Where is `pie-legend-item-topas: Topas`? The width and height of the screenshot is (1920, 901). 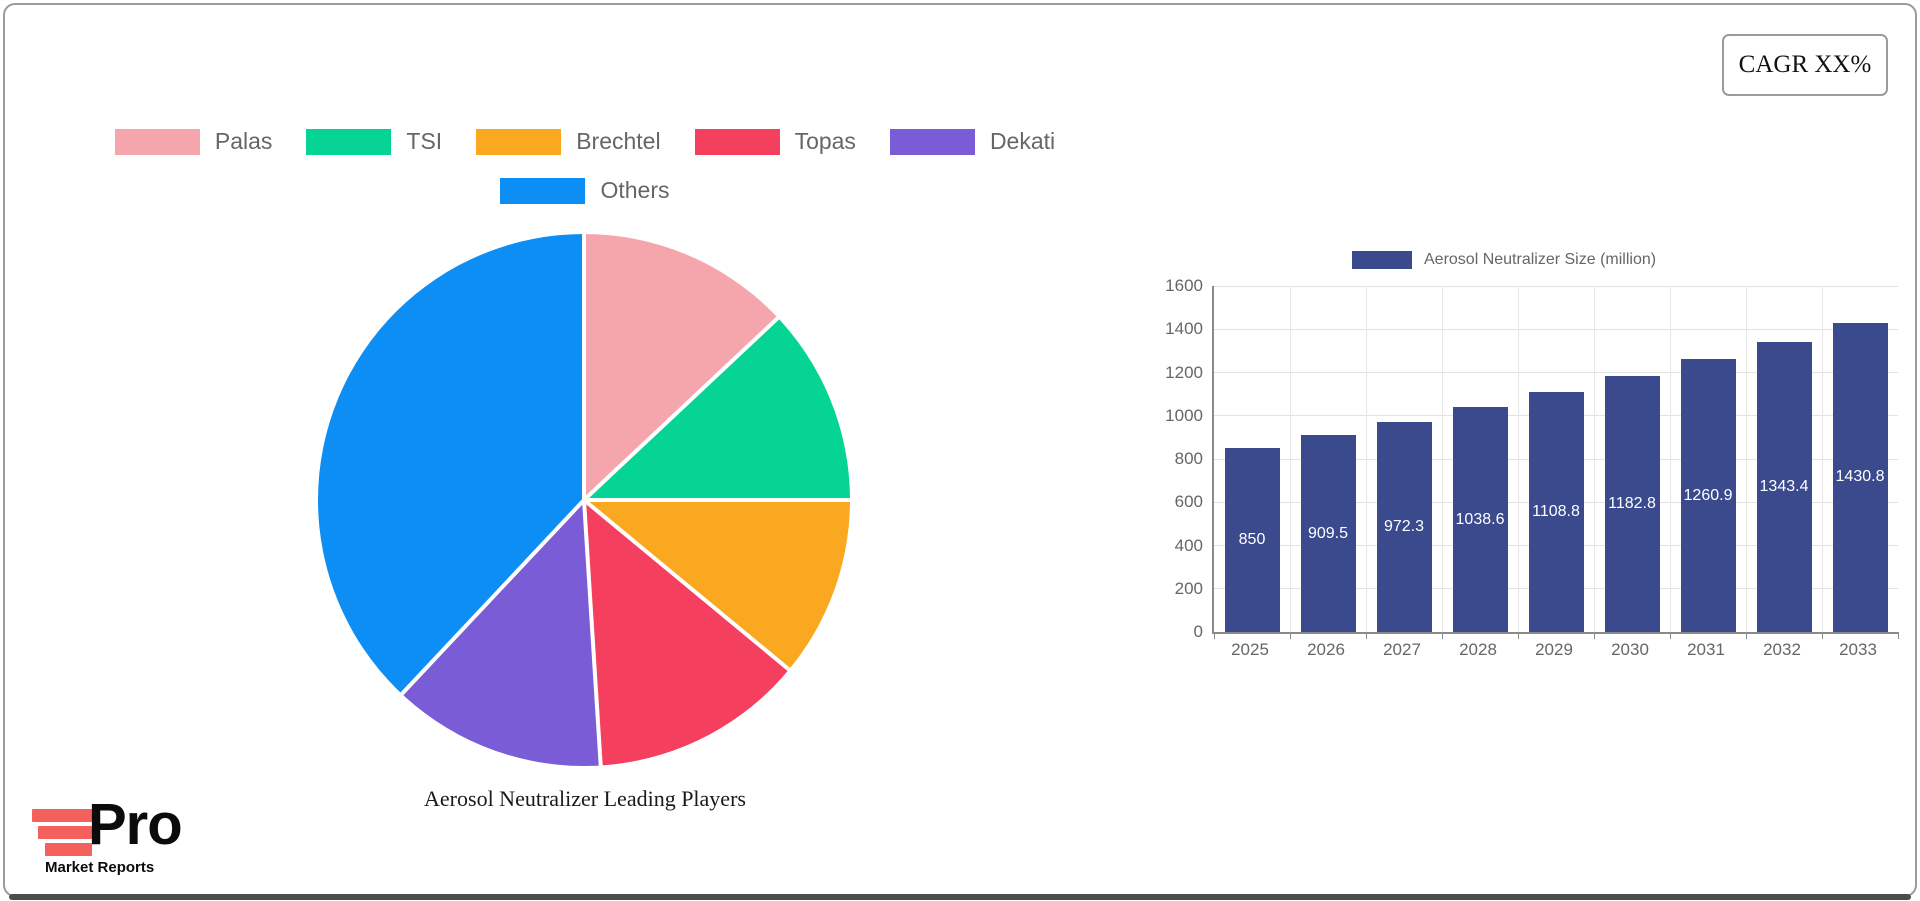 pie-legend-item-topas: Topas is located at coordinates (775, 141).